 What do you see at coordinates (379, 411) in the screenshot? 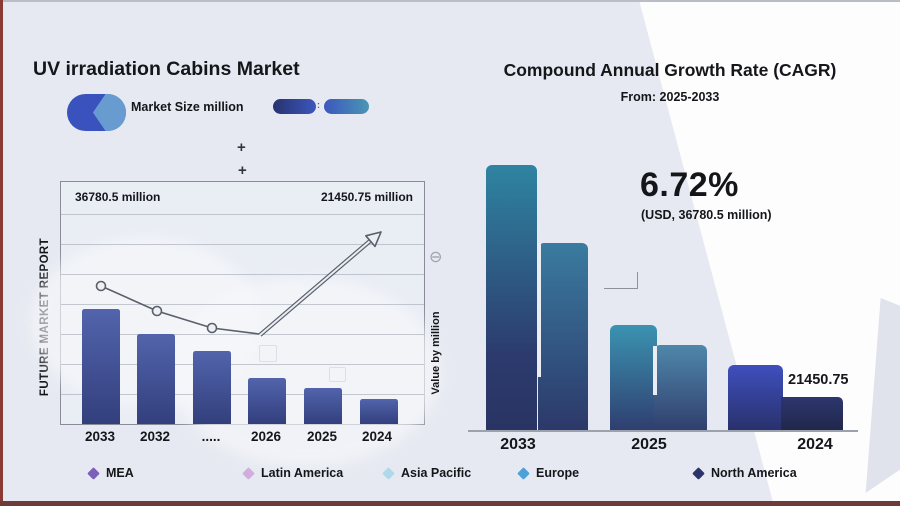
I see `bar-2024` at bounding box center [379, 411].